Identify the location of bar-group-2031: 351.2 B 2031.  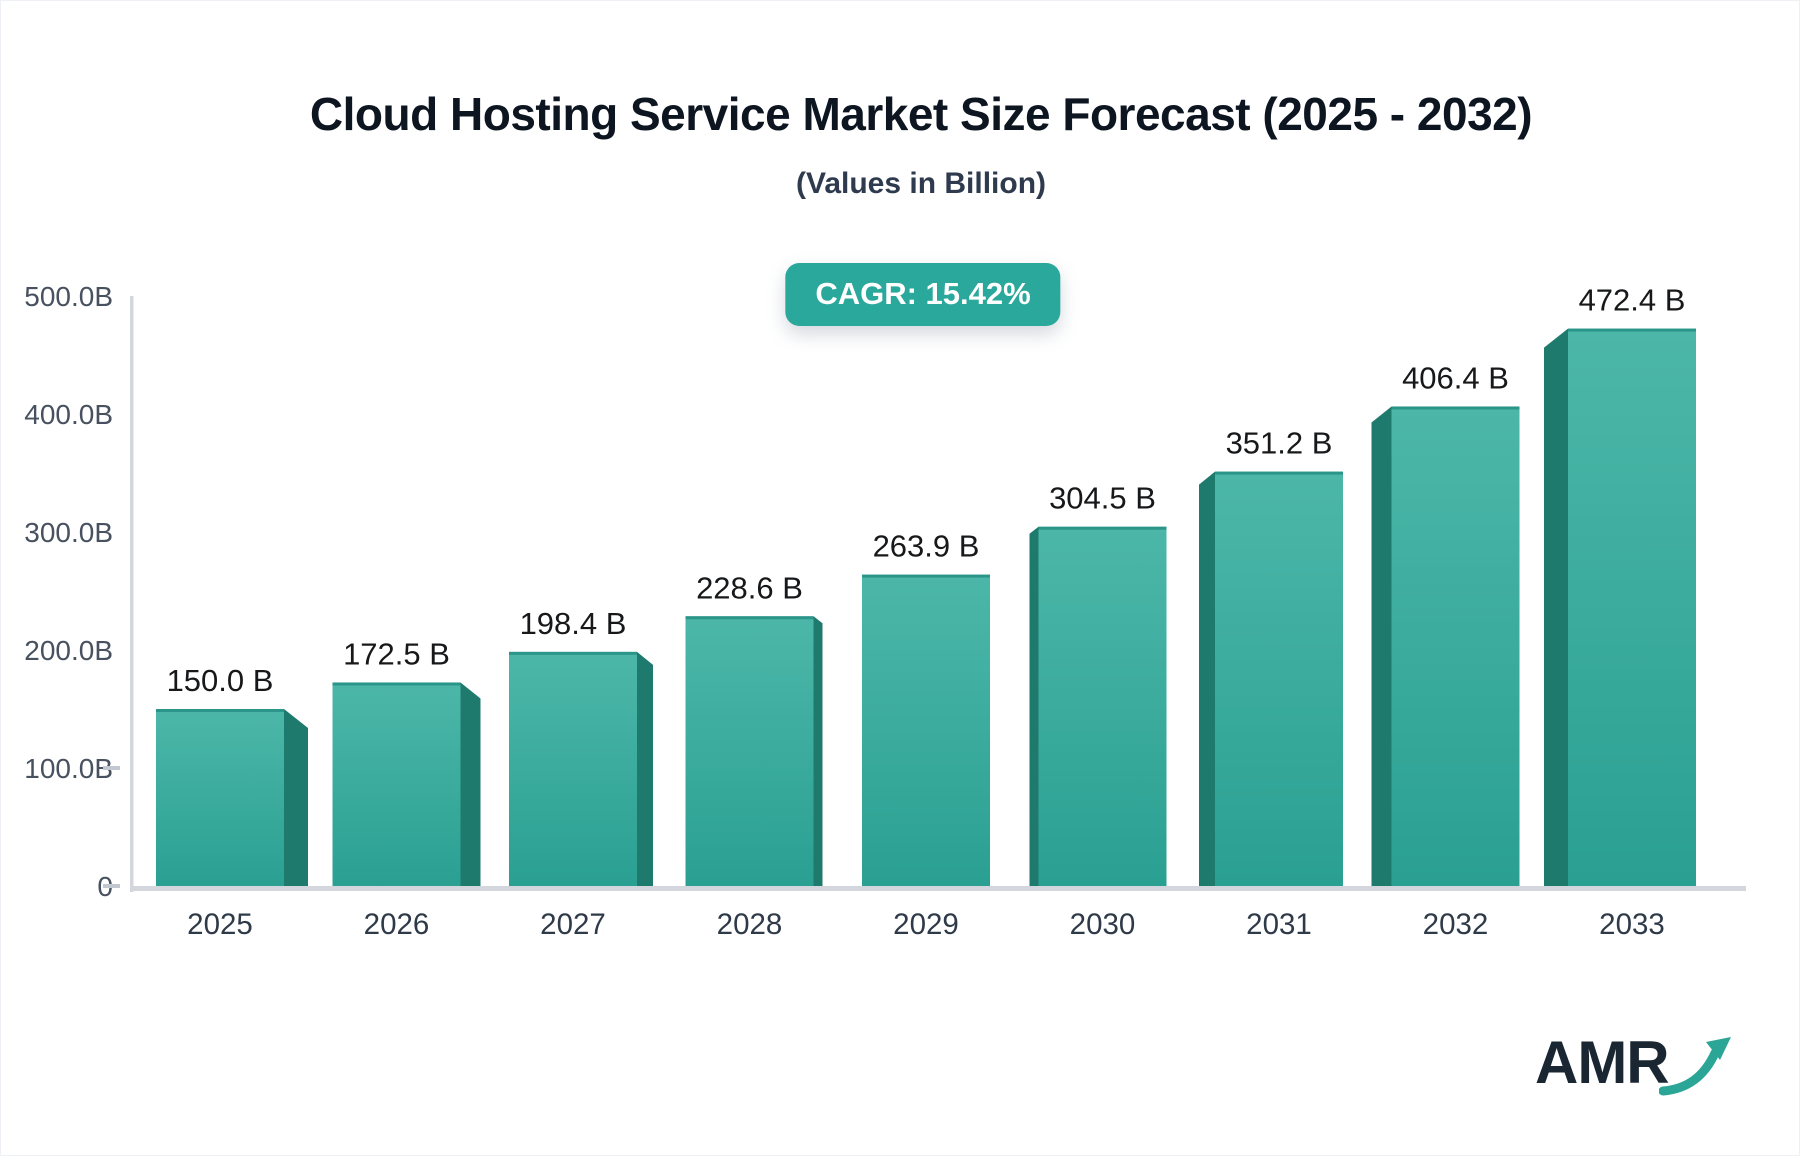
(1271, 683).